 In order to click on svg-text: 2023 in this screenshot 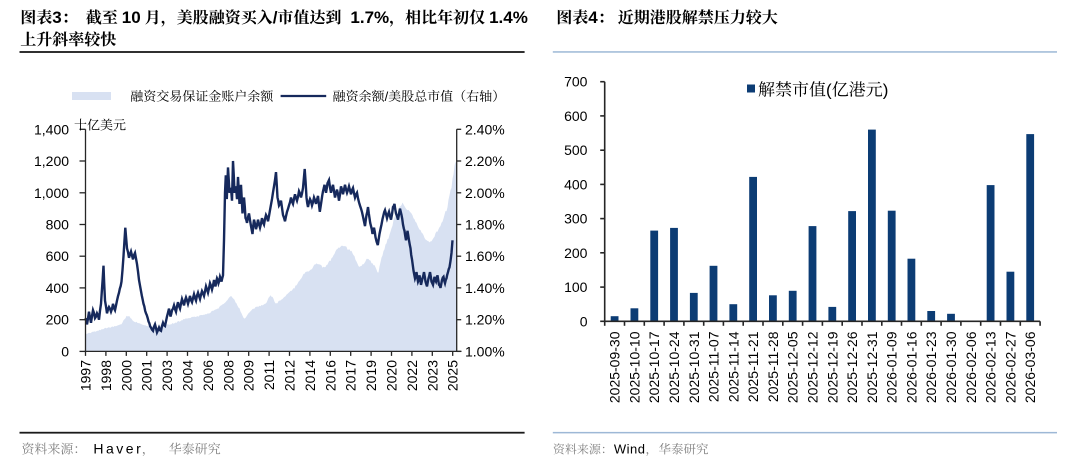, I will do `click(432, 375)`.